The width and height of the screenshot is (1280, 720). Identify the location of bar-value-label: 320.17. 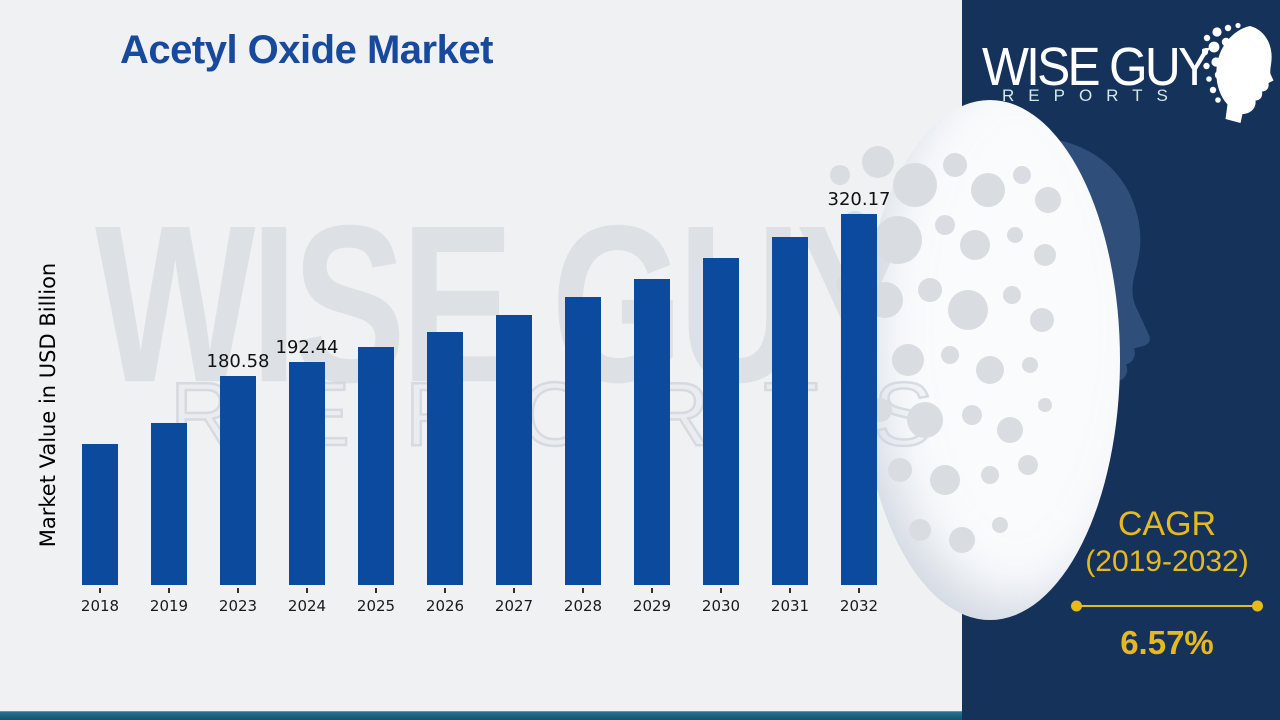
(859, 199).